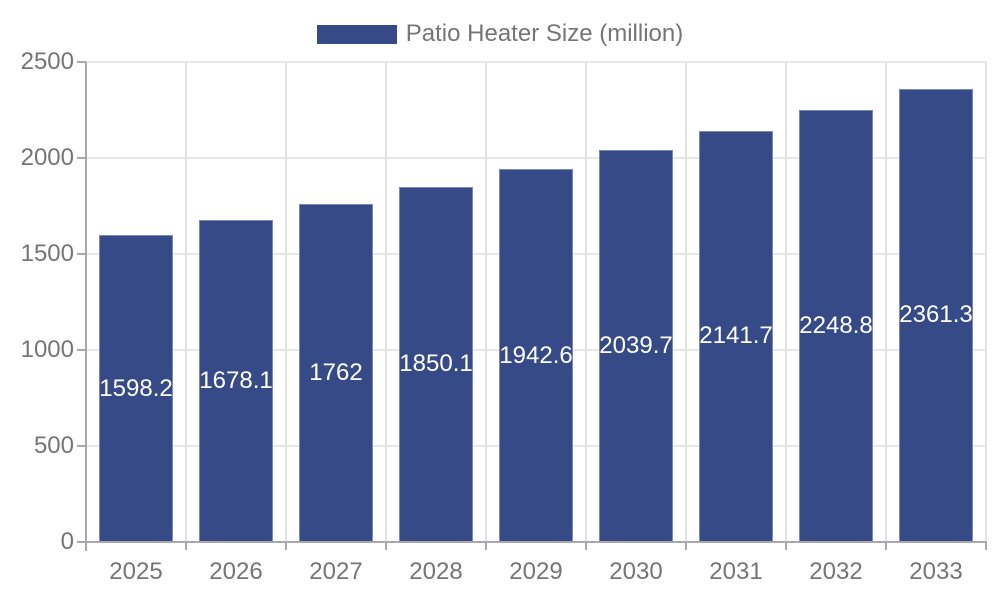 This screenshot has height=600, width=1000. Describe the element at coordinates (47, 349) in the screenshot. I see `y-axis-label: 1000` at that location.